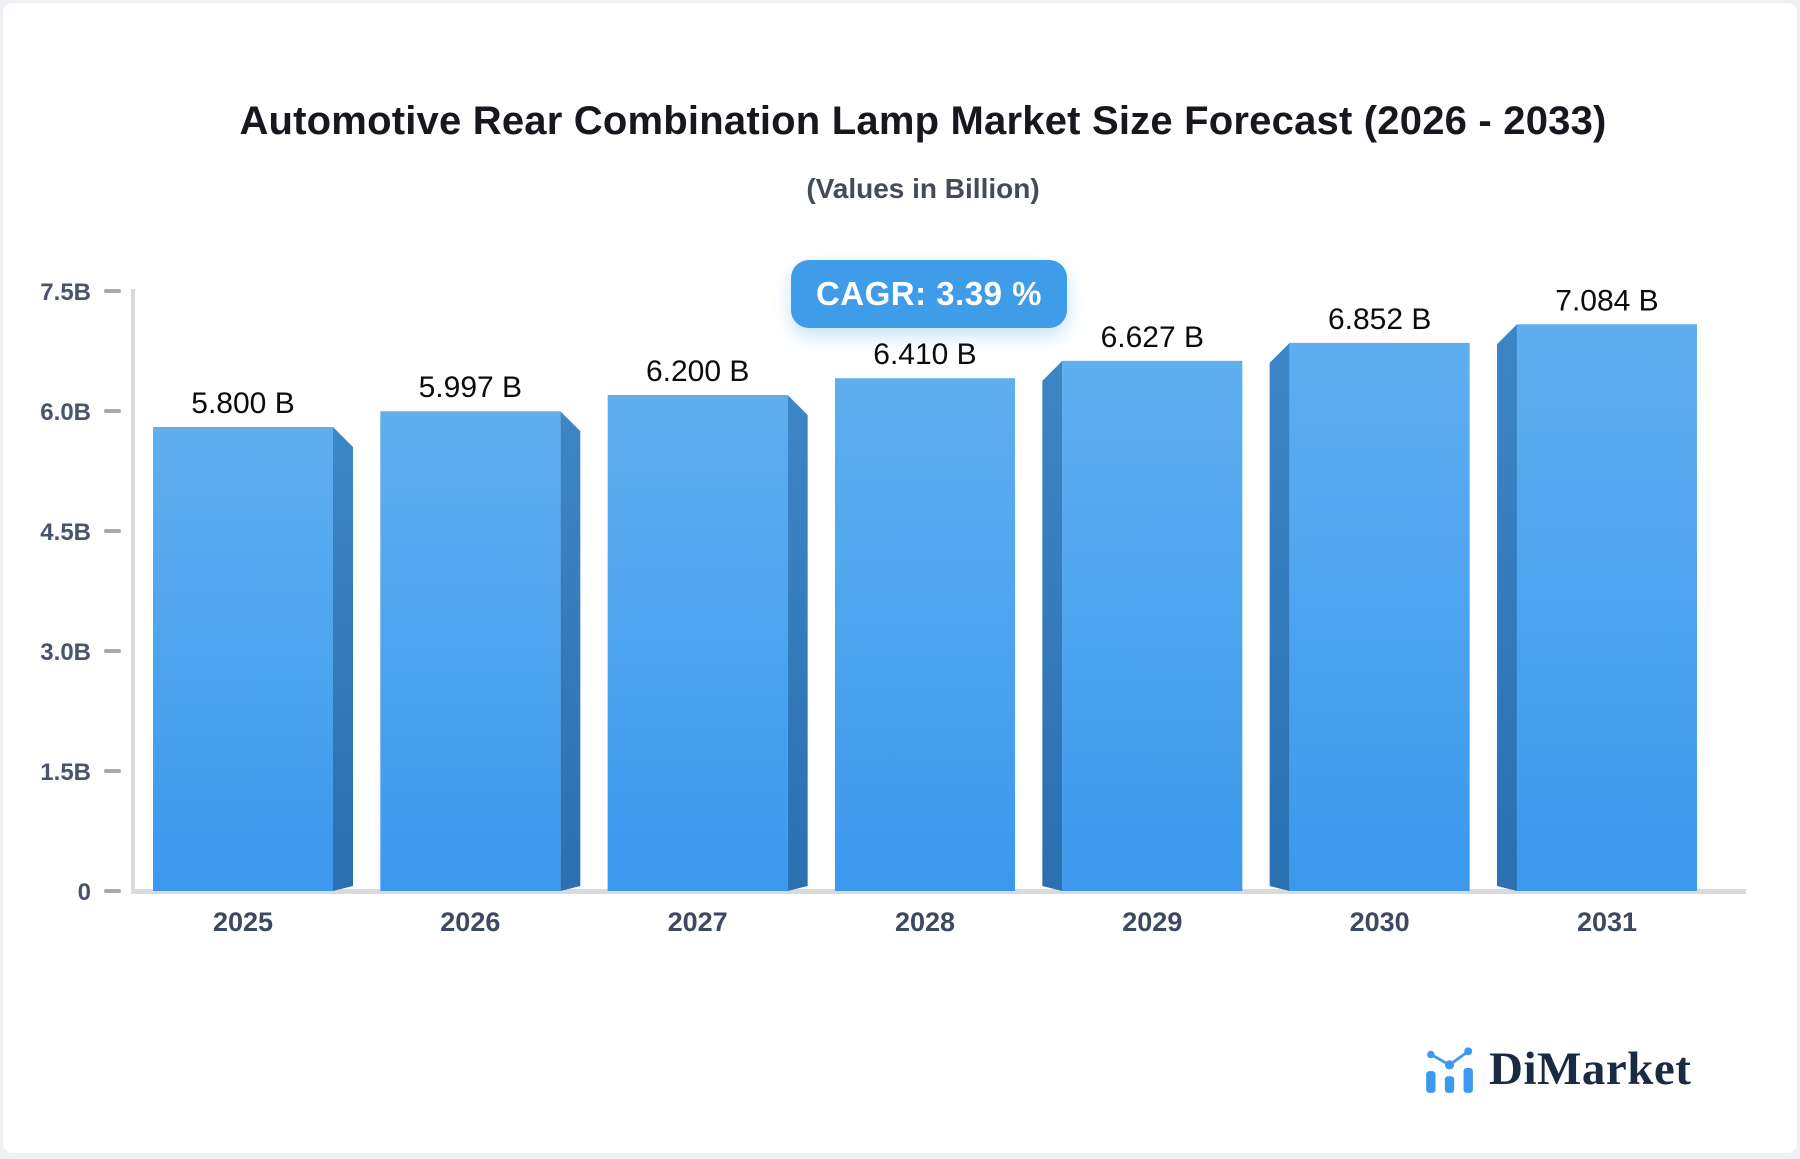  Describe the element at coordinates (797, 643) in the screenshot. I see `bar-side-2027` at that location.